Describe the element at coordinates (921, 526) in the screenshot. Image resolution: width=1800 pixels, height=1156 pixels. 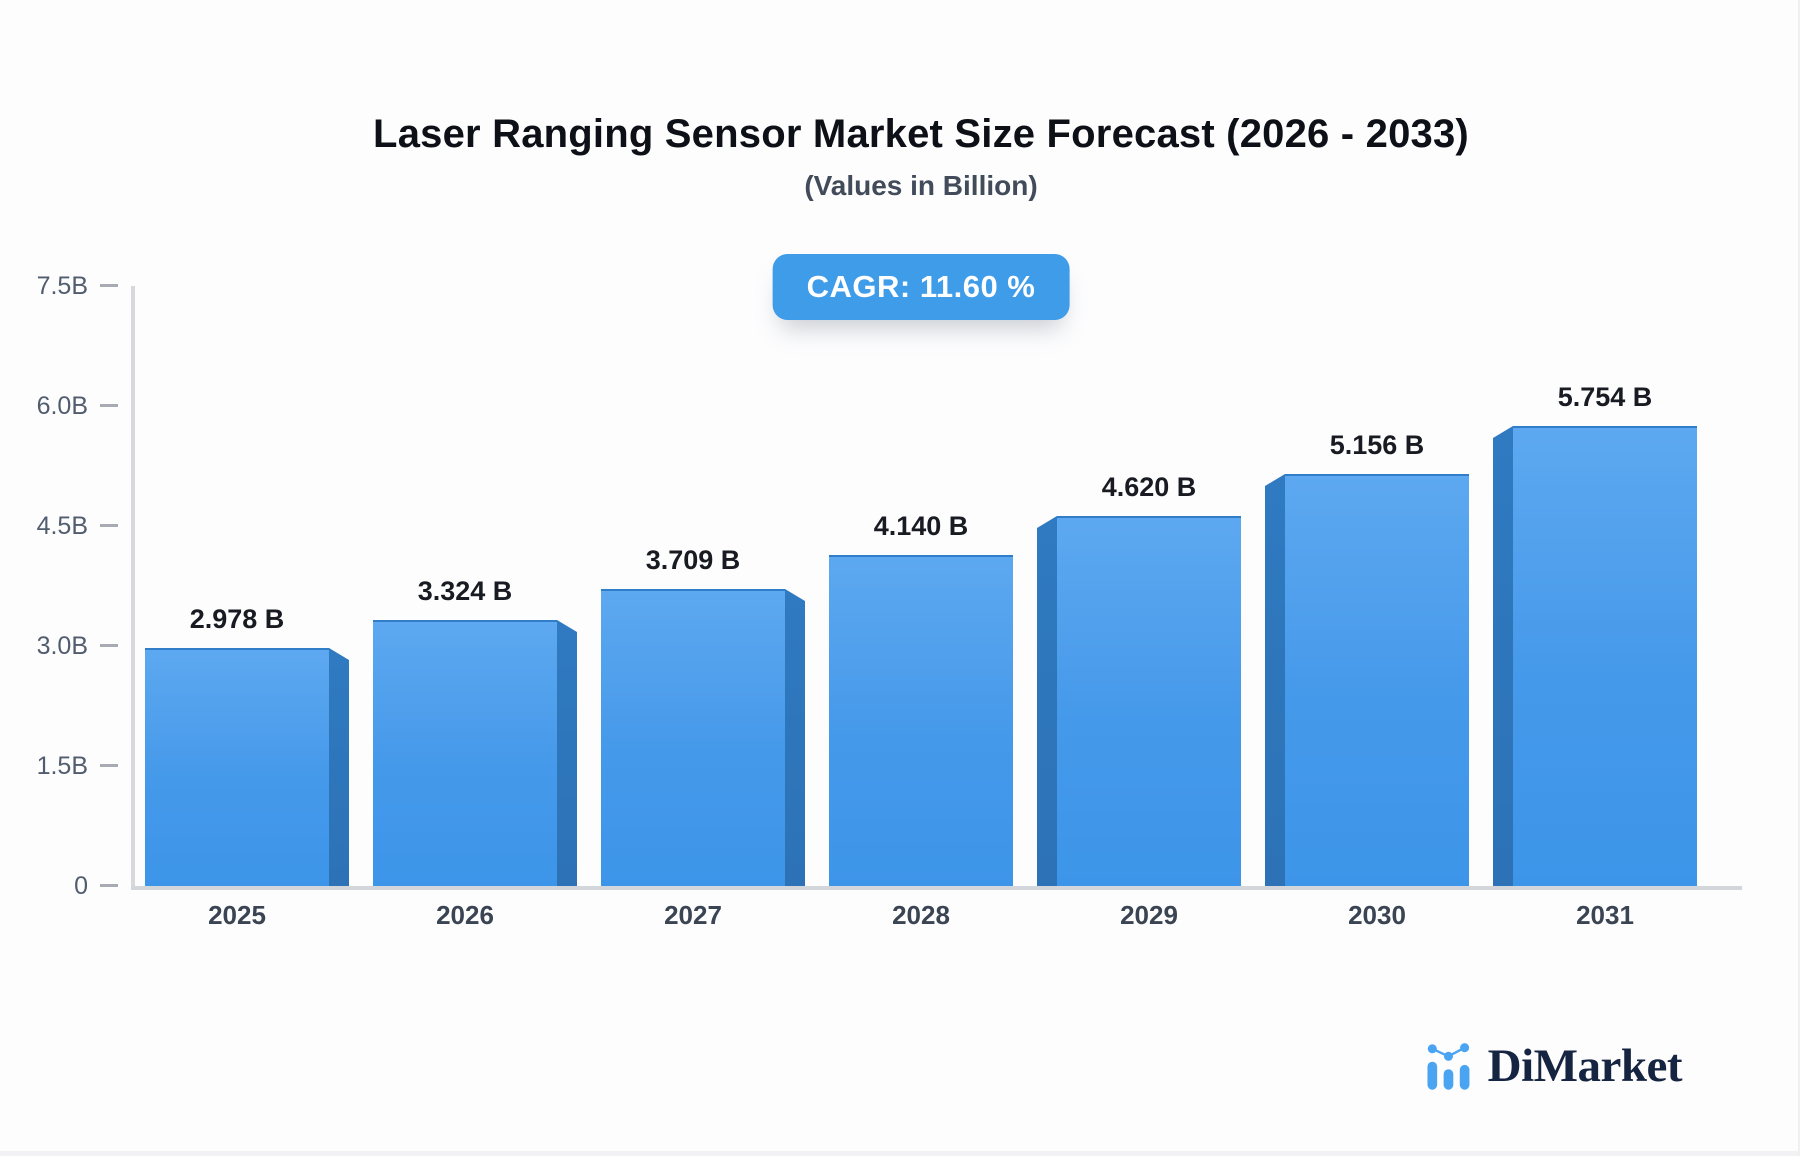
I see `bar-value-label: 4.140 B` at that location.